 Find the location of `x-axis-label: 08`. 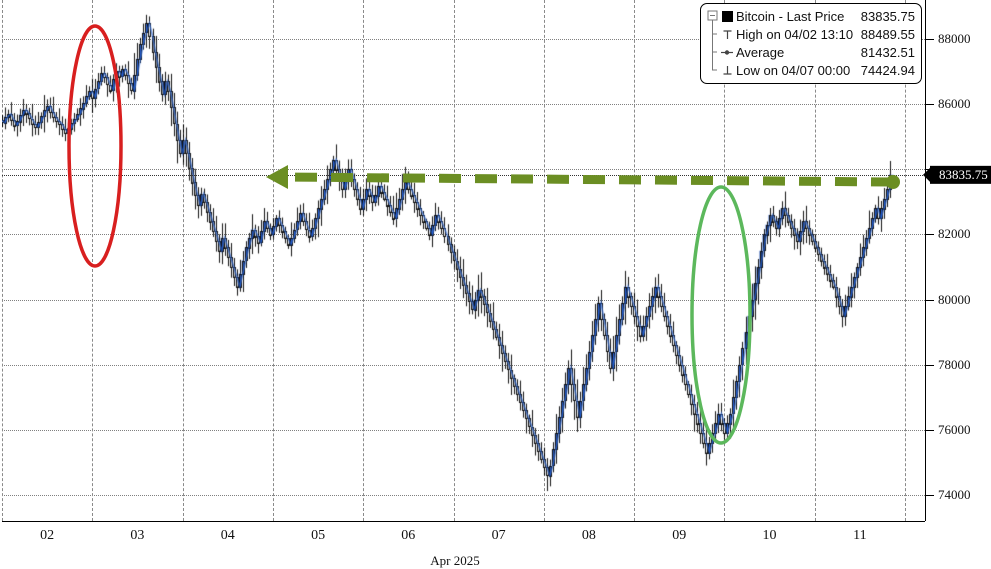

x-axis-label: 08 is located at coordinates (588, 535).